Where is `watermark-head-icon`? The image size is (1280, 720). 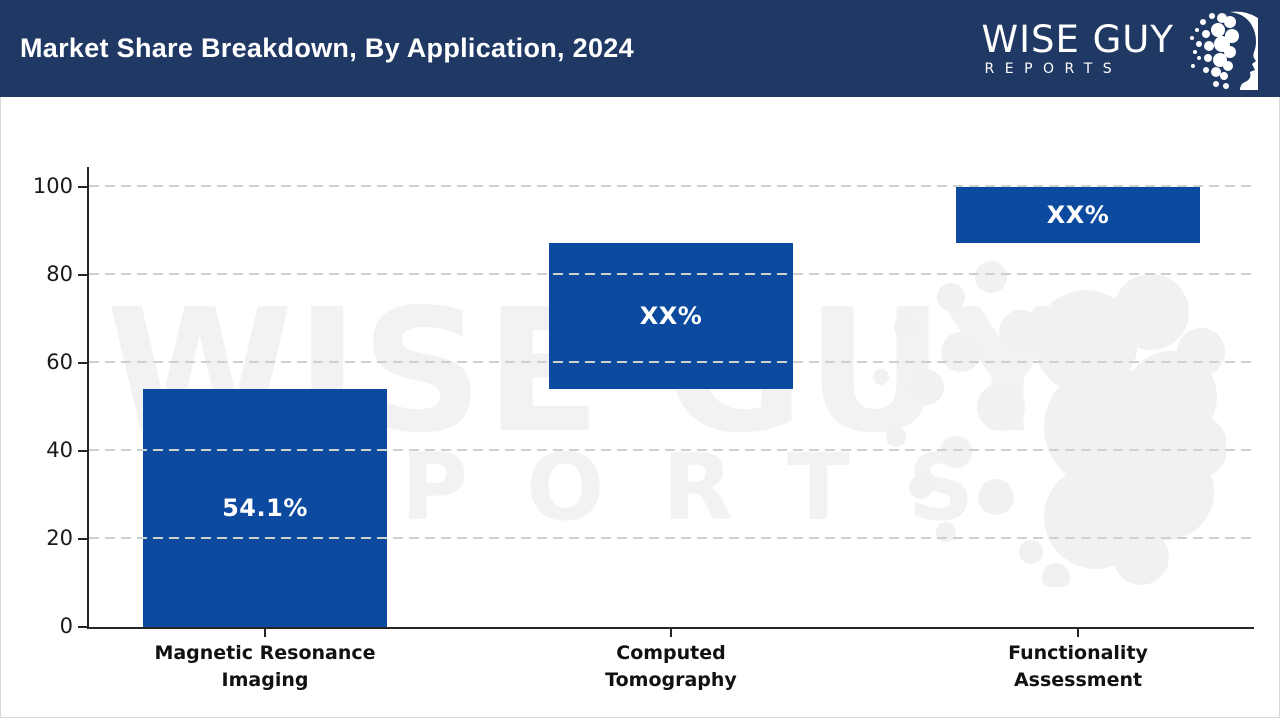
watermark-head-icon is located at coordinates (1049, 424).